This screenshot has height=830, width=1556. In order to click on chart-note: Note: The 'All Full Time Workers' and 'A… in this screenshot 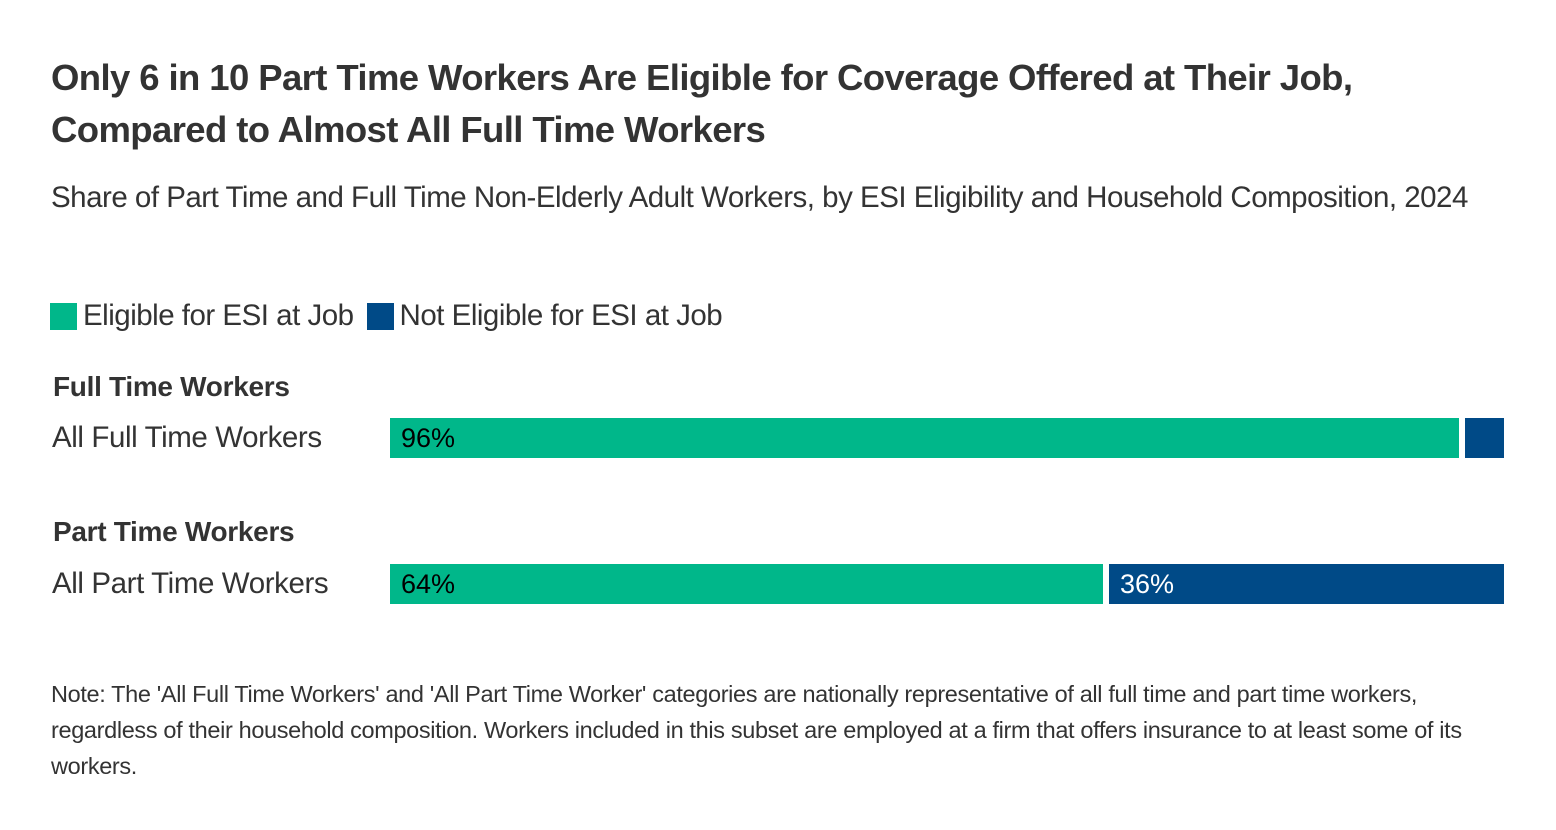, I will do `click(756, 730)`.